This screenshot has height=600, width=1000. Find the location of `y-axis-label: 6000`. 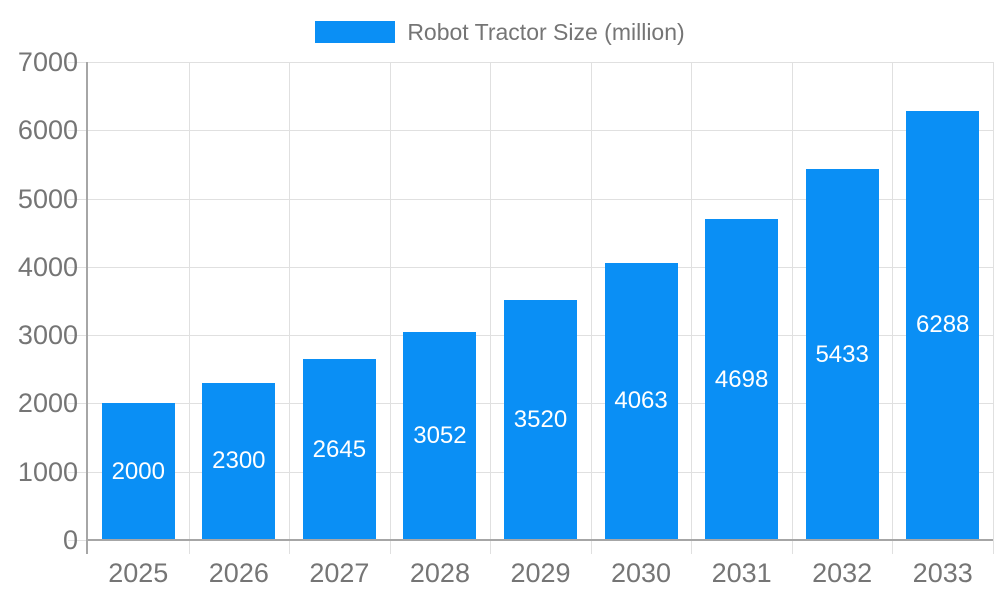

y-axis-label: 6000 is located at coordinates (47, 130).